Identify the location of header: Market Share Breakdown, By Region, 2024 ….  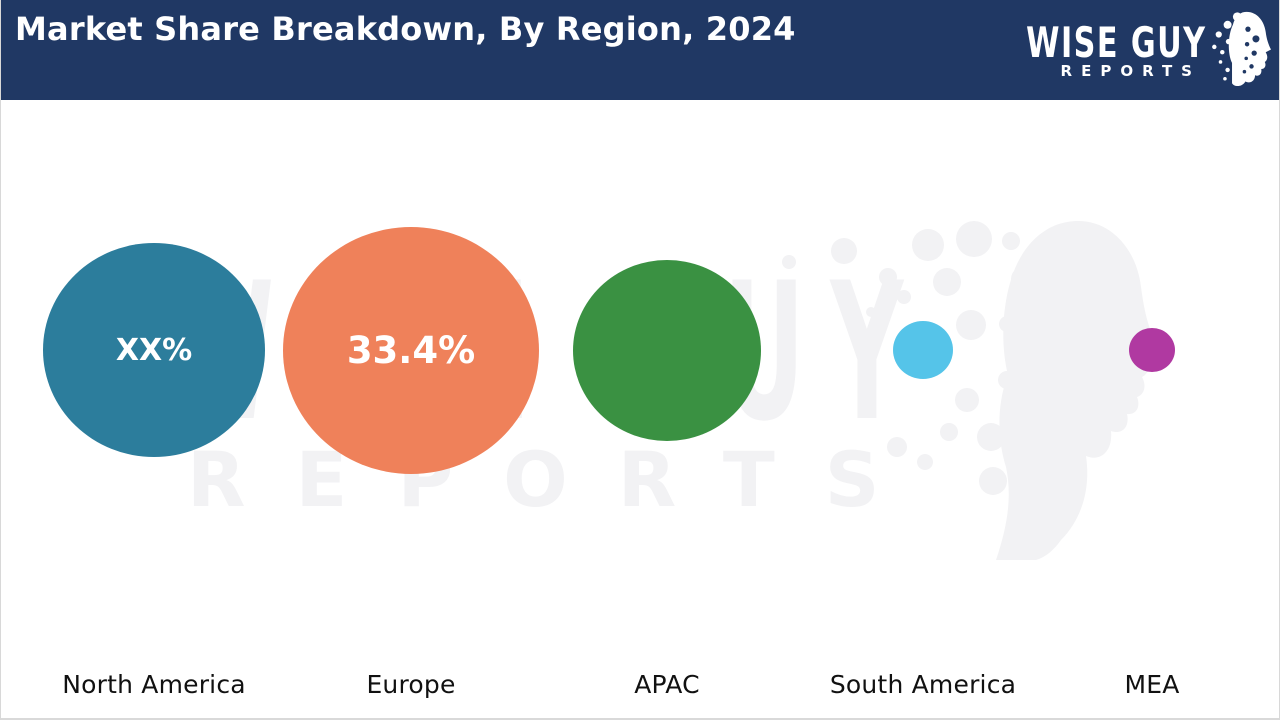
(640, 50).